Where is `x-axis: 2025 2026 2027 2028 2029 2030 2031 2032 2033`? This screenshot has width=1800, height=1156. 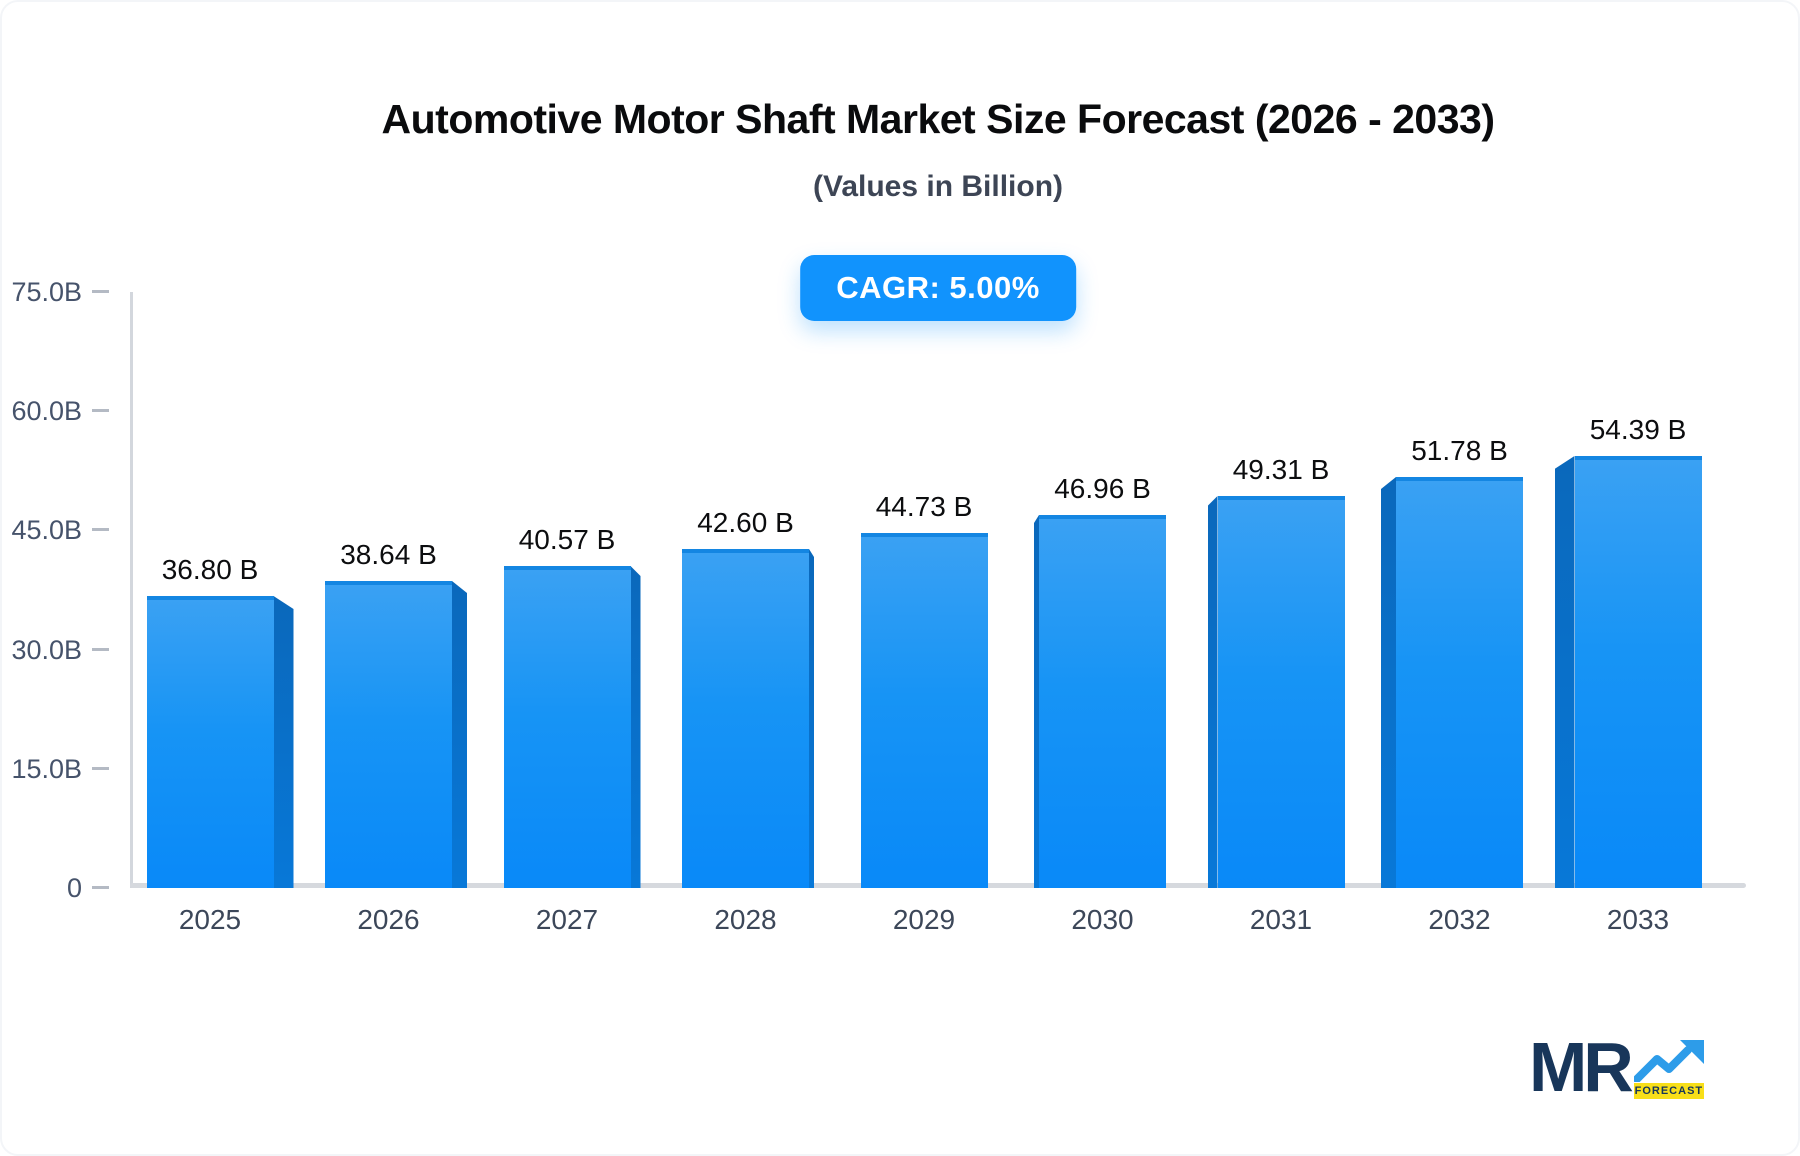
x-axis: 2025 2026 2027 2028 2029 2030 2031 2032 2033 is located at coordinates (924, 924).